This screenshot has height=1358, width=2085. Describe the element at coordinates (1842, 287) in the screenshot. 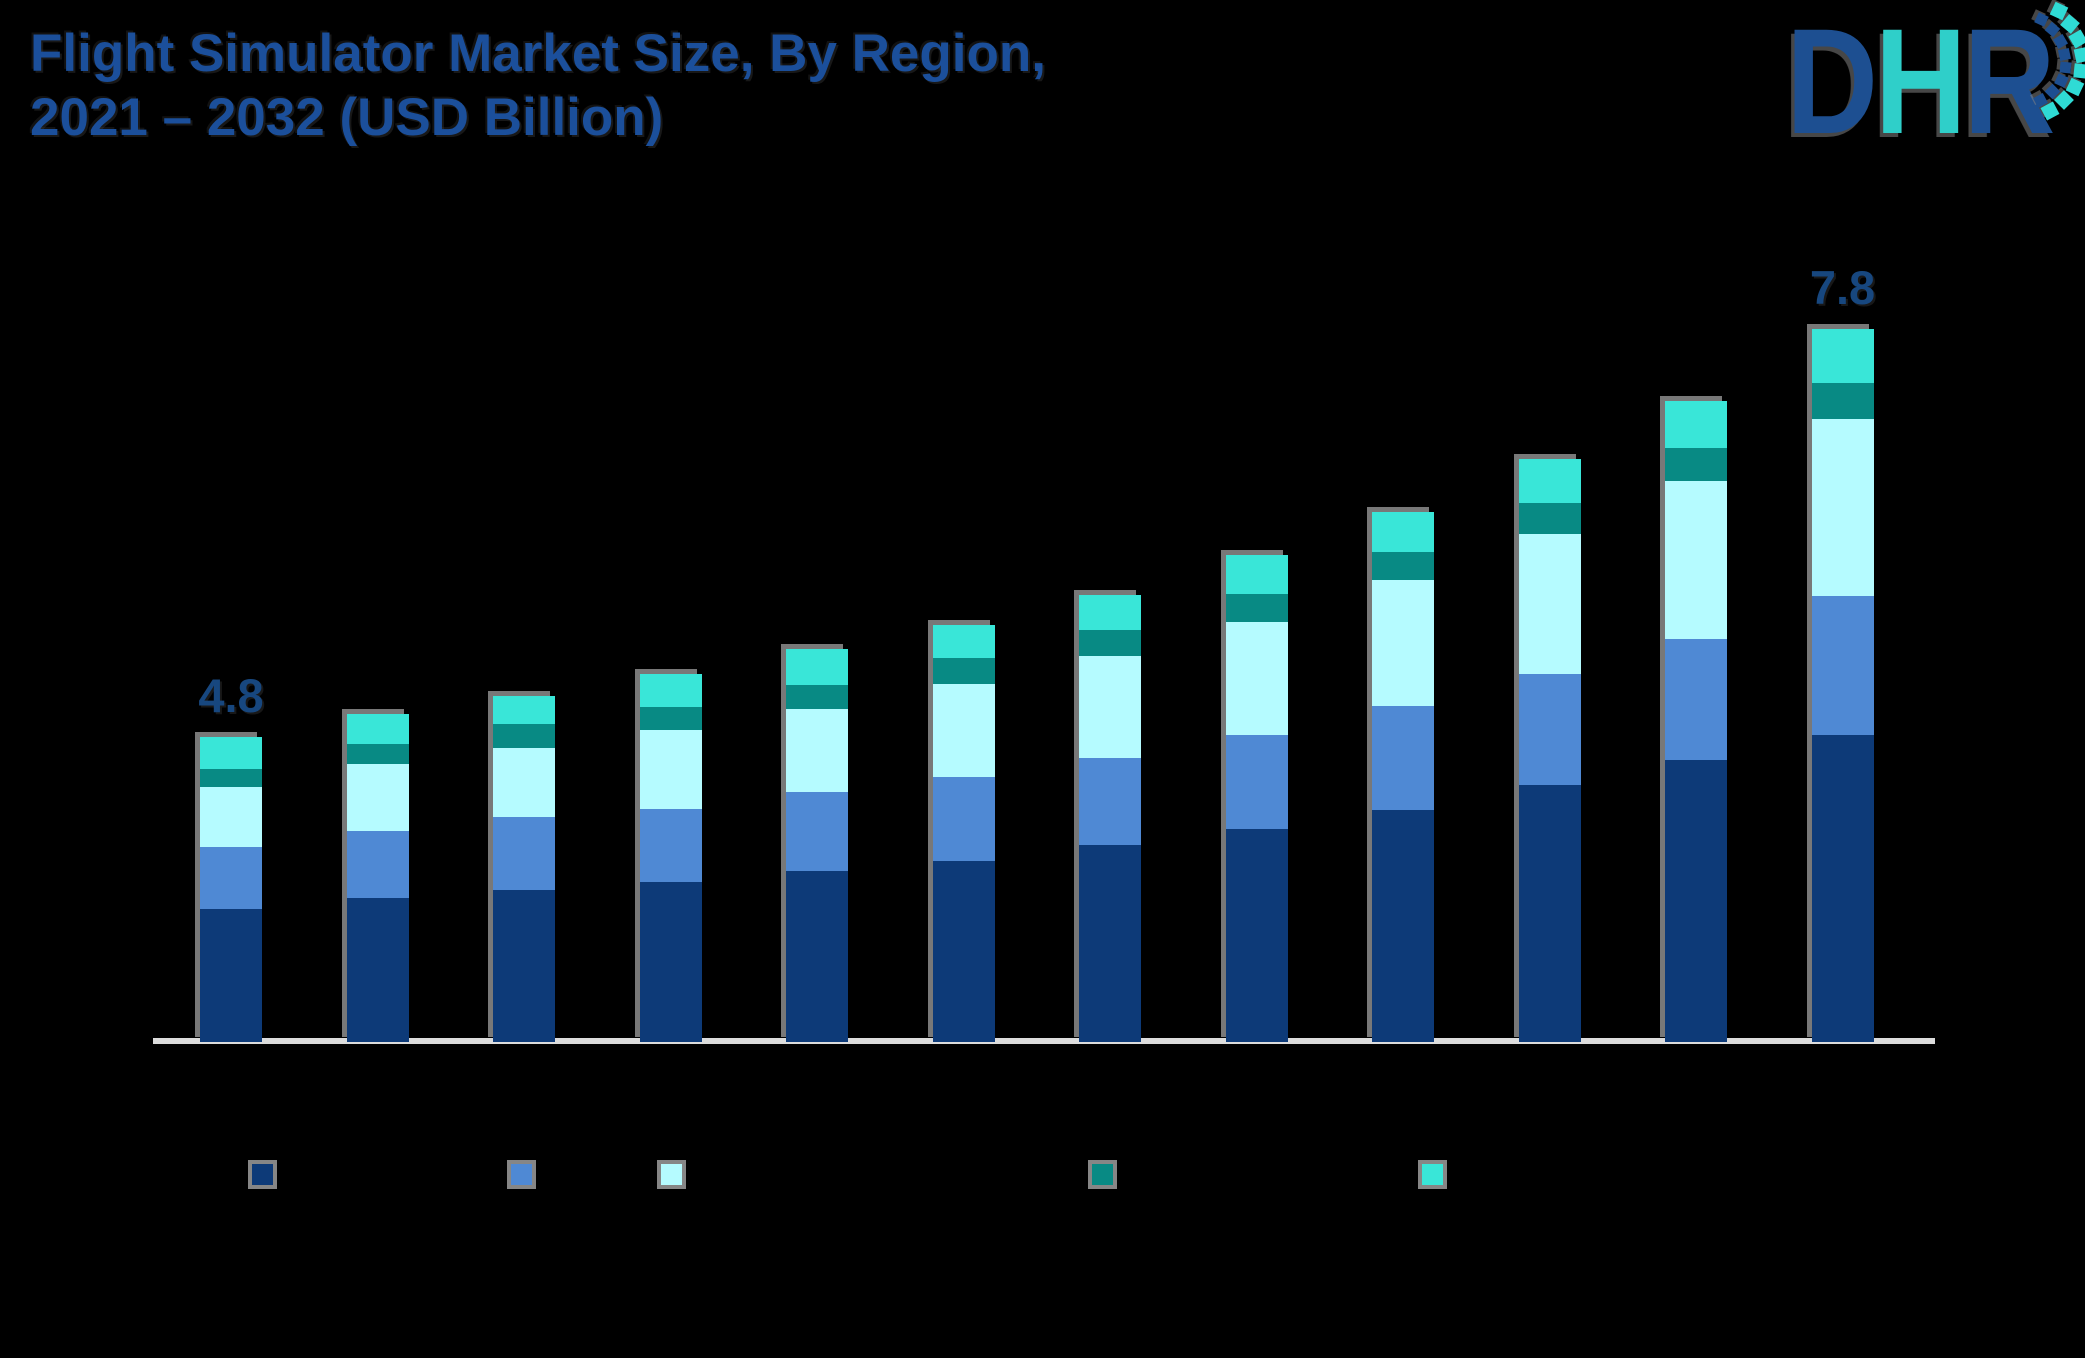

I see `bar-value-label-2032: 7.8` at that location.